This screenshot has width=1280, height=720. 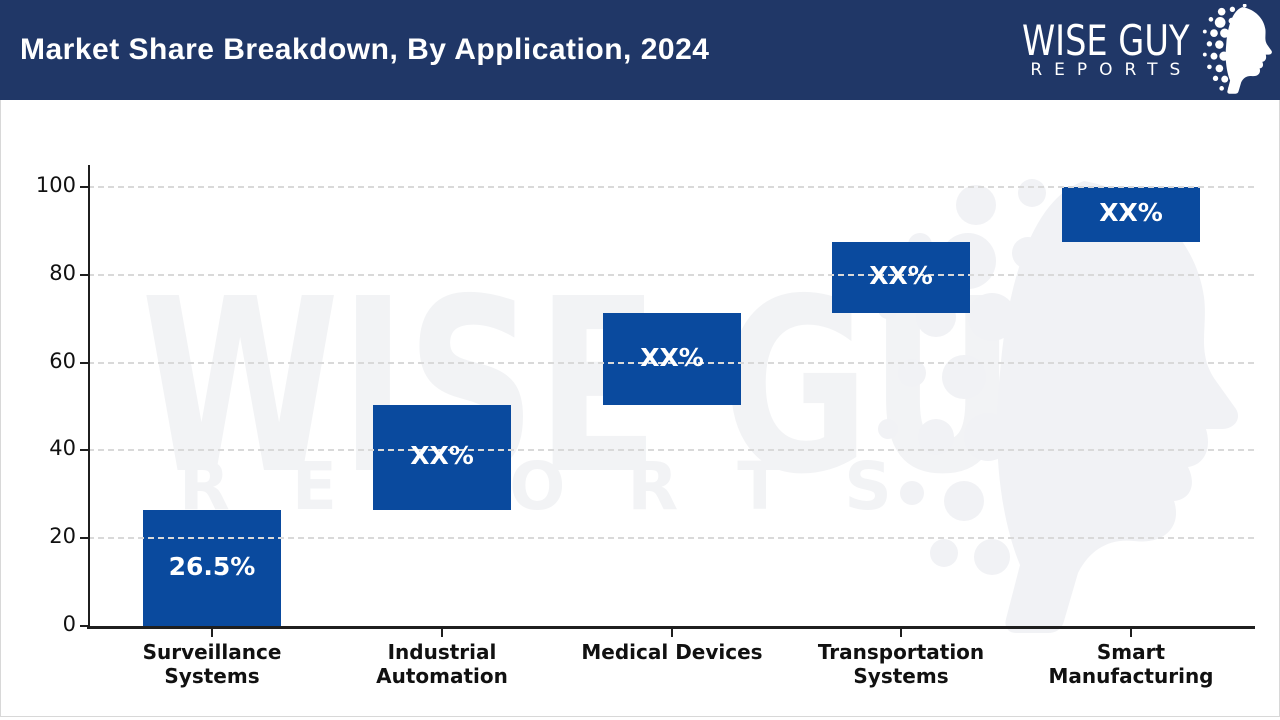 What do you see at coordinates (901, 652) in the screenshot?
I see `x-tick-label-line: Transportation` at bounding box center [901, 652].